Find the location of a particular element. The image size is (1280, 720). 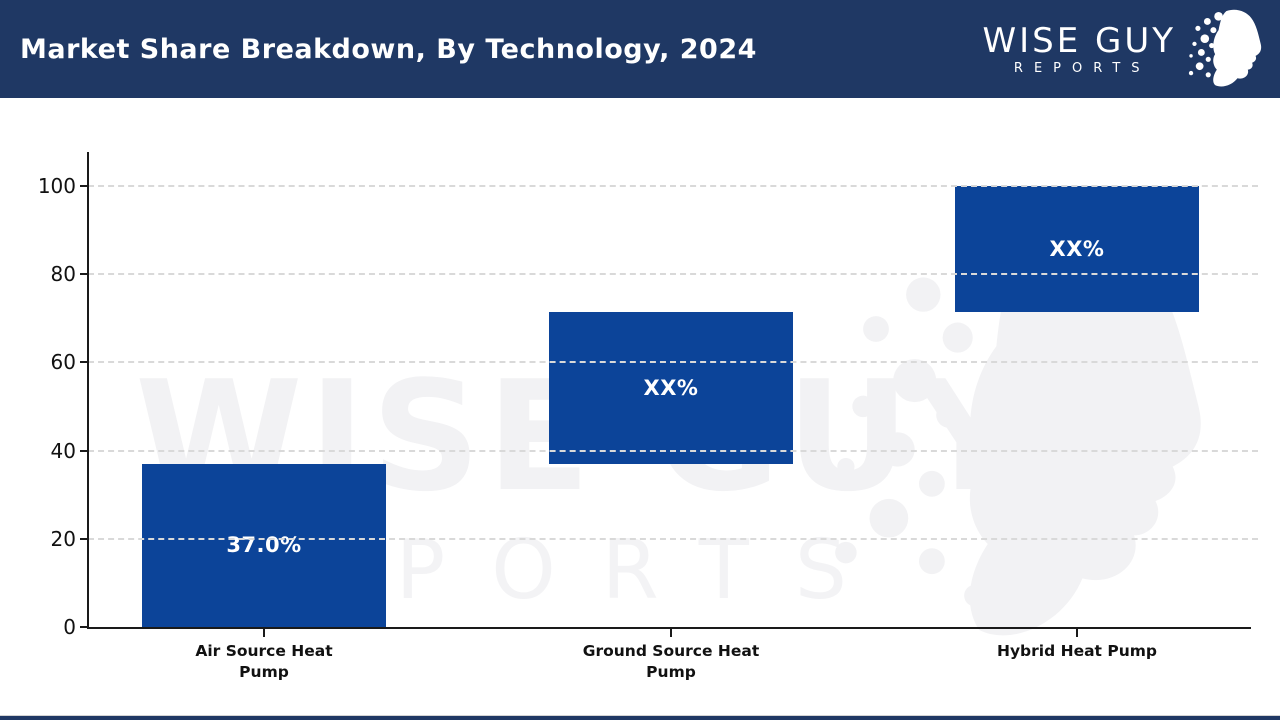

bar-value-label-2: XX% is located at coordinates (1077, 249).